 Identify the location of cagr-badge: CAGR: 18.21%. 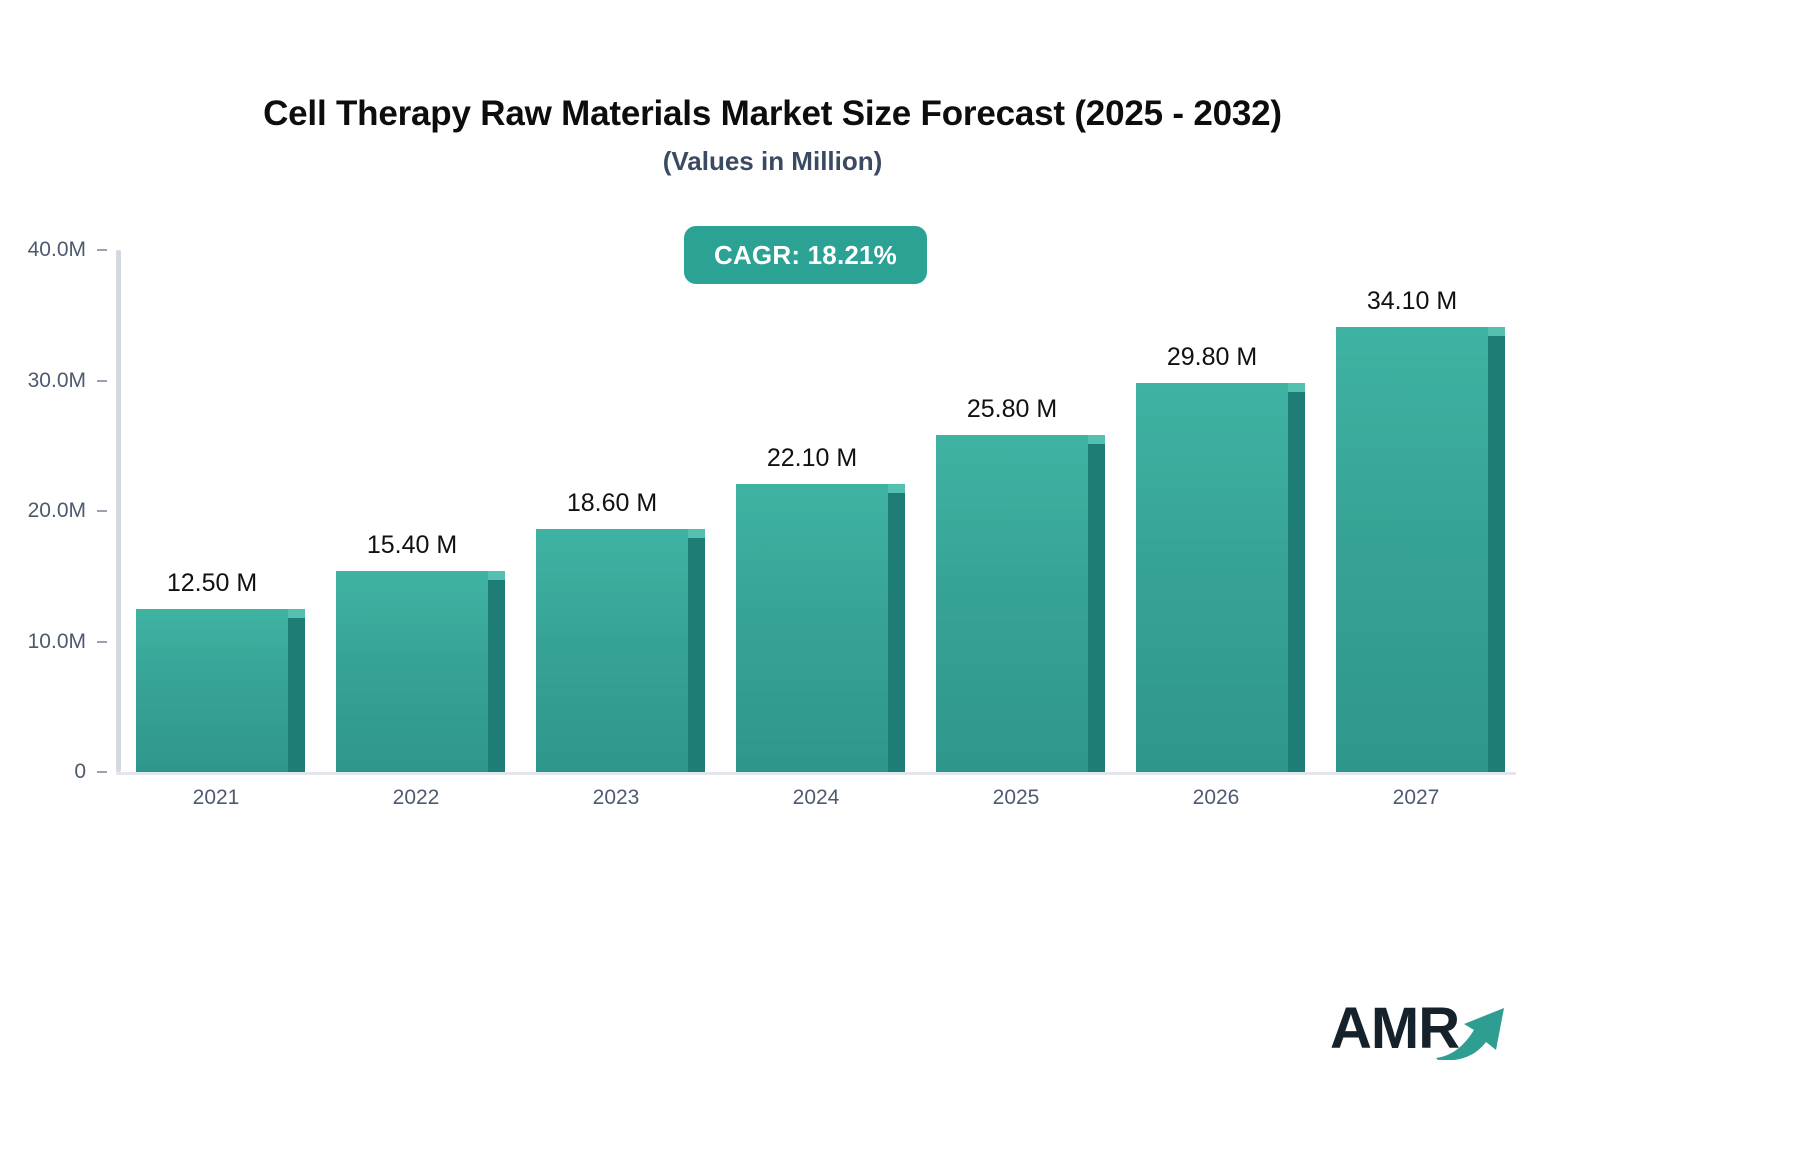
(805, 255).